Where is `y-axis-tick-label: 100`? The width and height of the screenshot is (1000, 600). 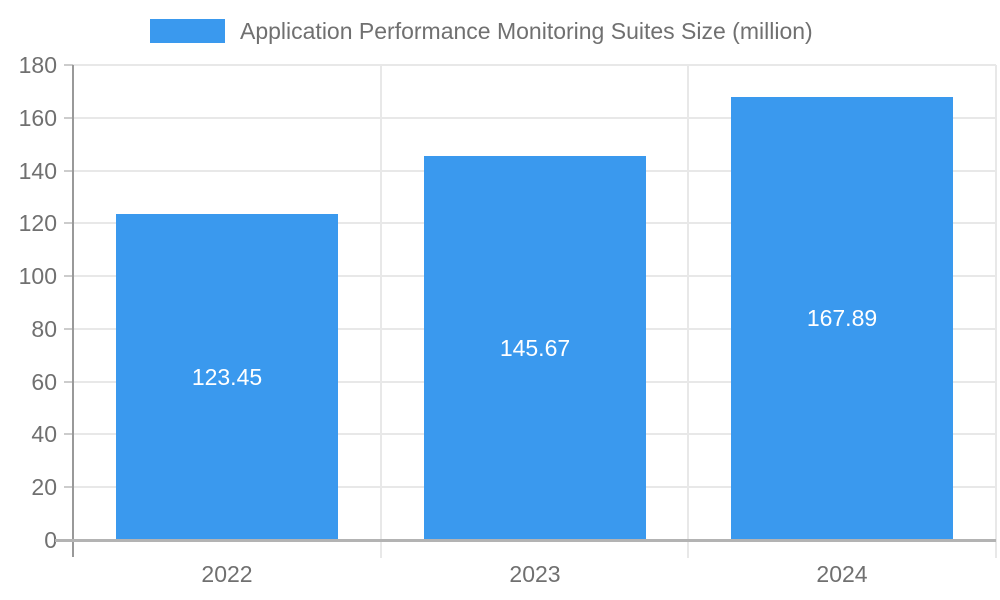
y-axis-tick-label: 100 is located at coordinates (37, 276).